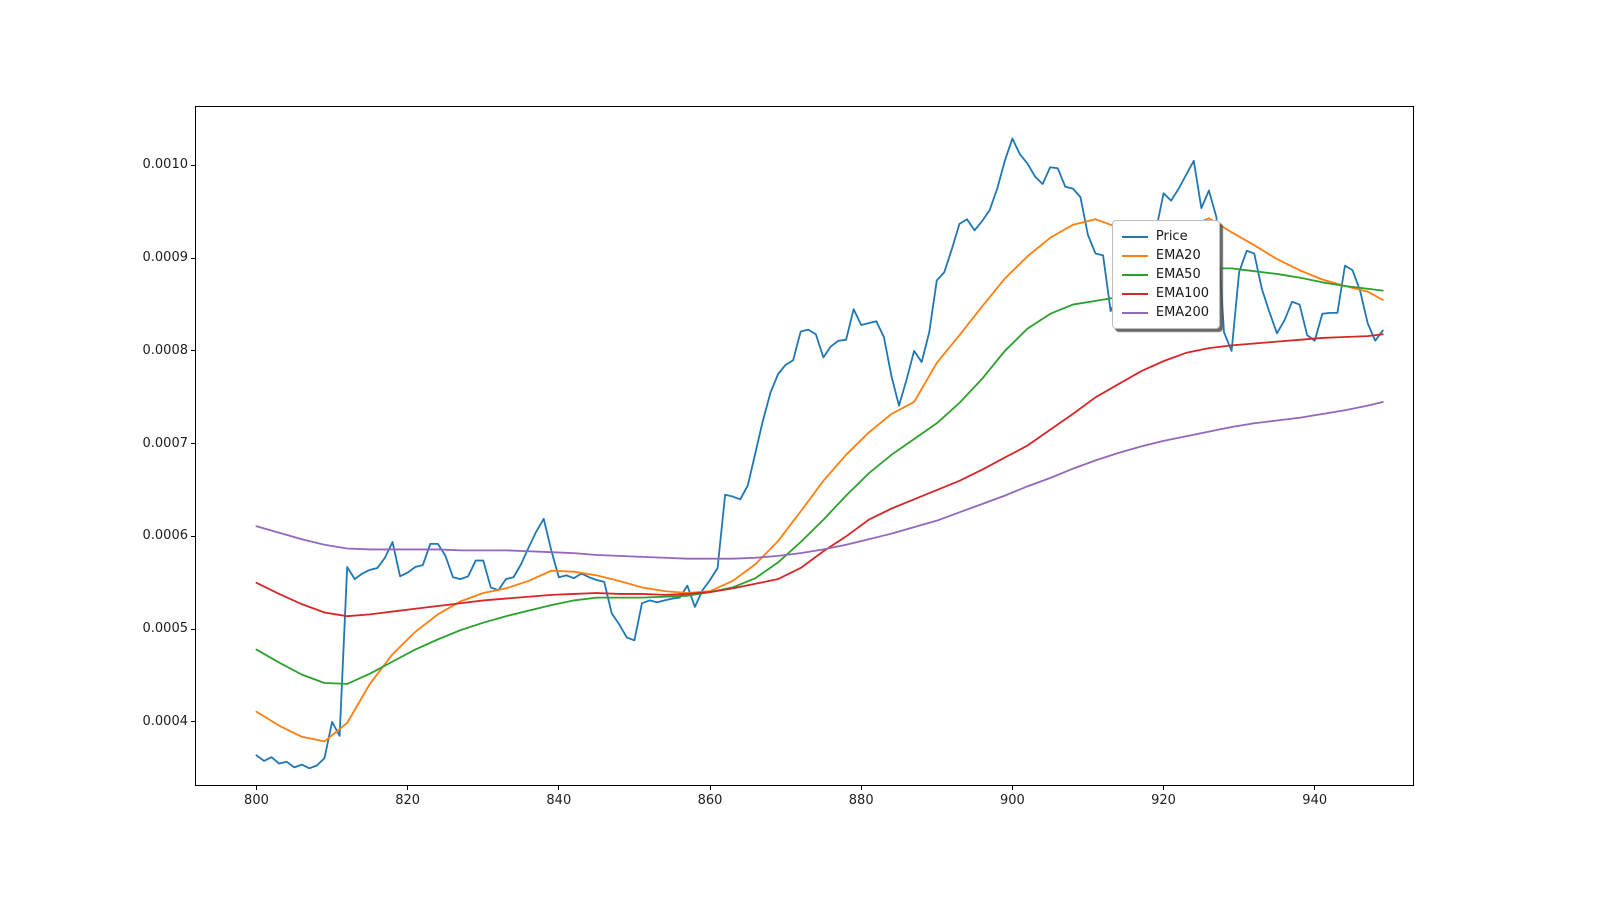  Describe the element at coordinates (165, 350) in the screenshot. I see `y-tick-label: 0.0008` at that location.